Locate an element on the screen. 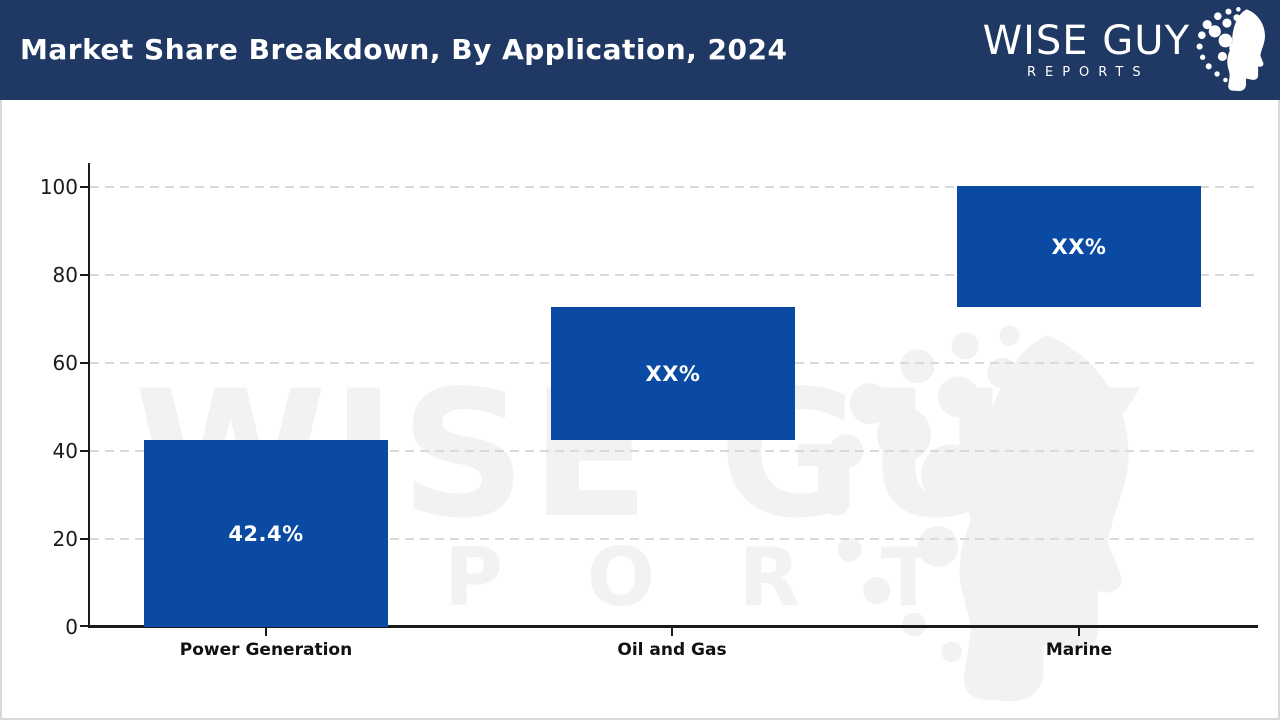 The height and width of the screenshot is (720, 1280). x-label-oil-and-gas: Oil and Gas is located at coordinates (672, 650).